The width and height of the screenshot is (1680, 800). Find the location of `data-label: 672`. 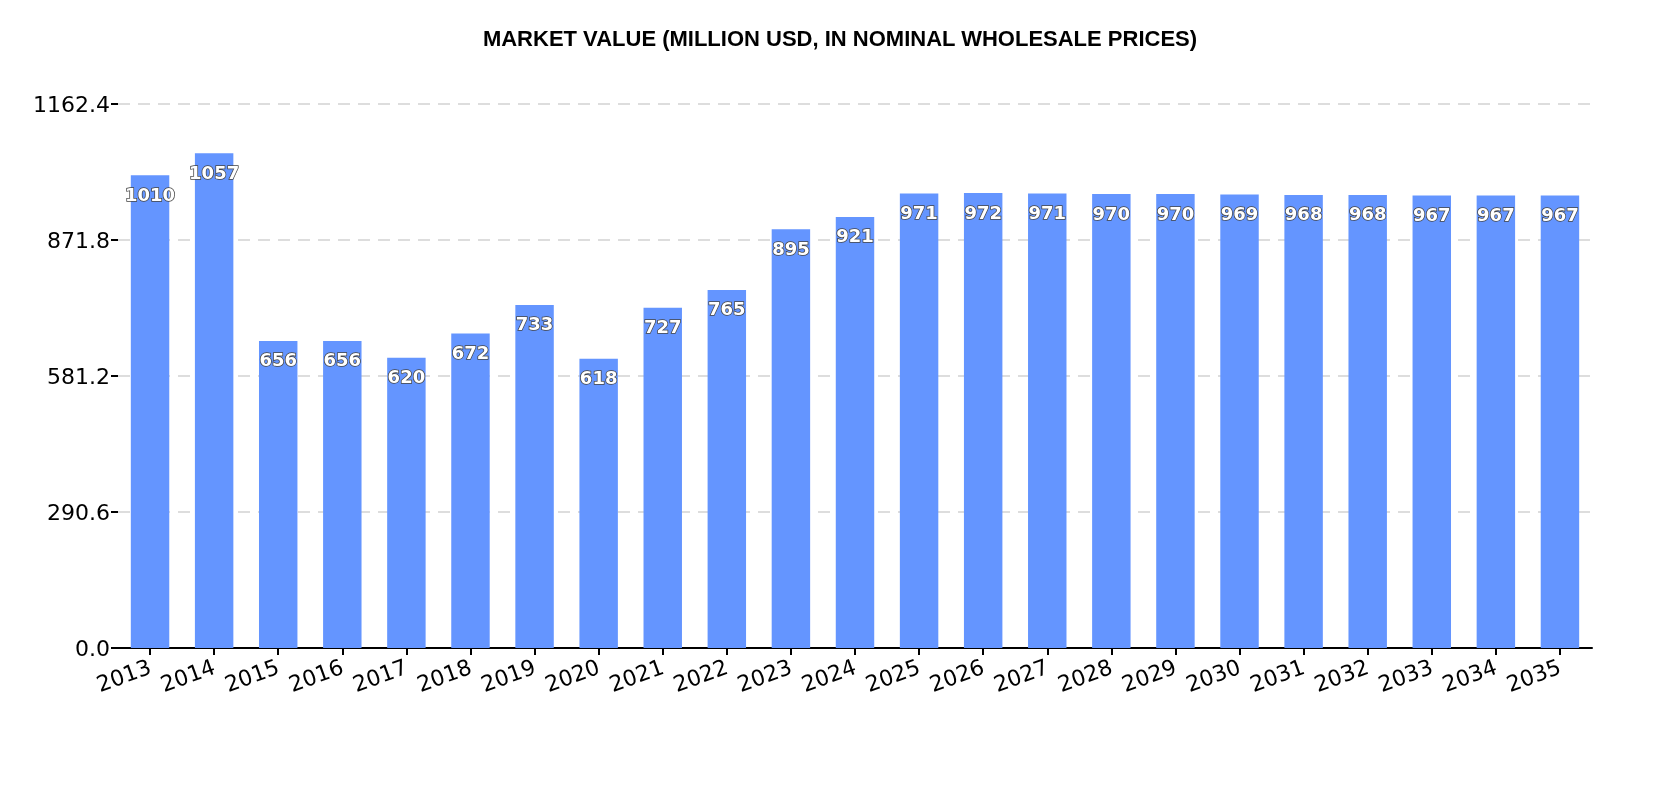

data-label: 672 is located at coordinates (470, 353).